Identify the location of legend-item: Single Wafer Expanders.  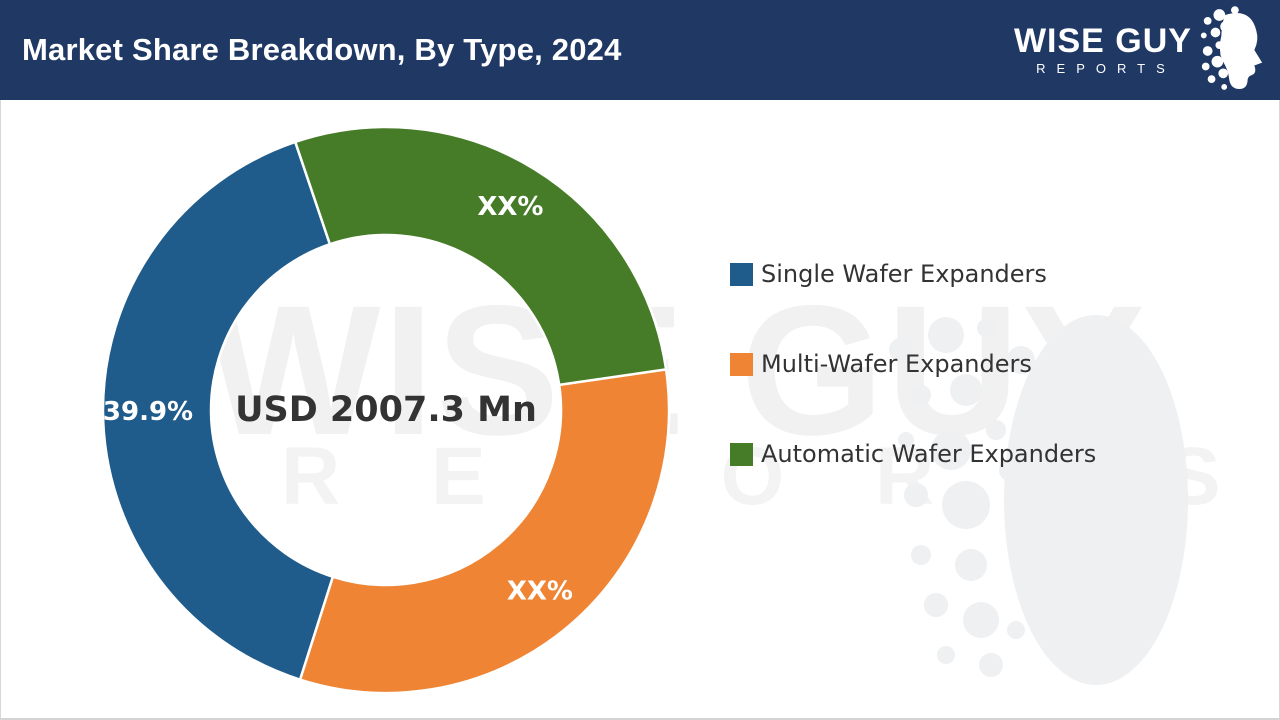
(913, 274).